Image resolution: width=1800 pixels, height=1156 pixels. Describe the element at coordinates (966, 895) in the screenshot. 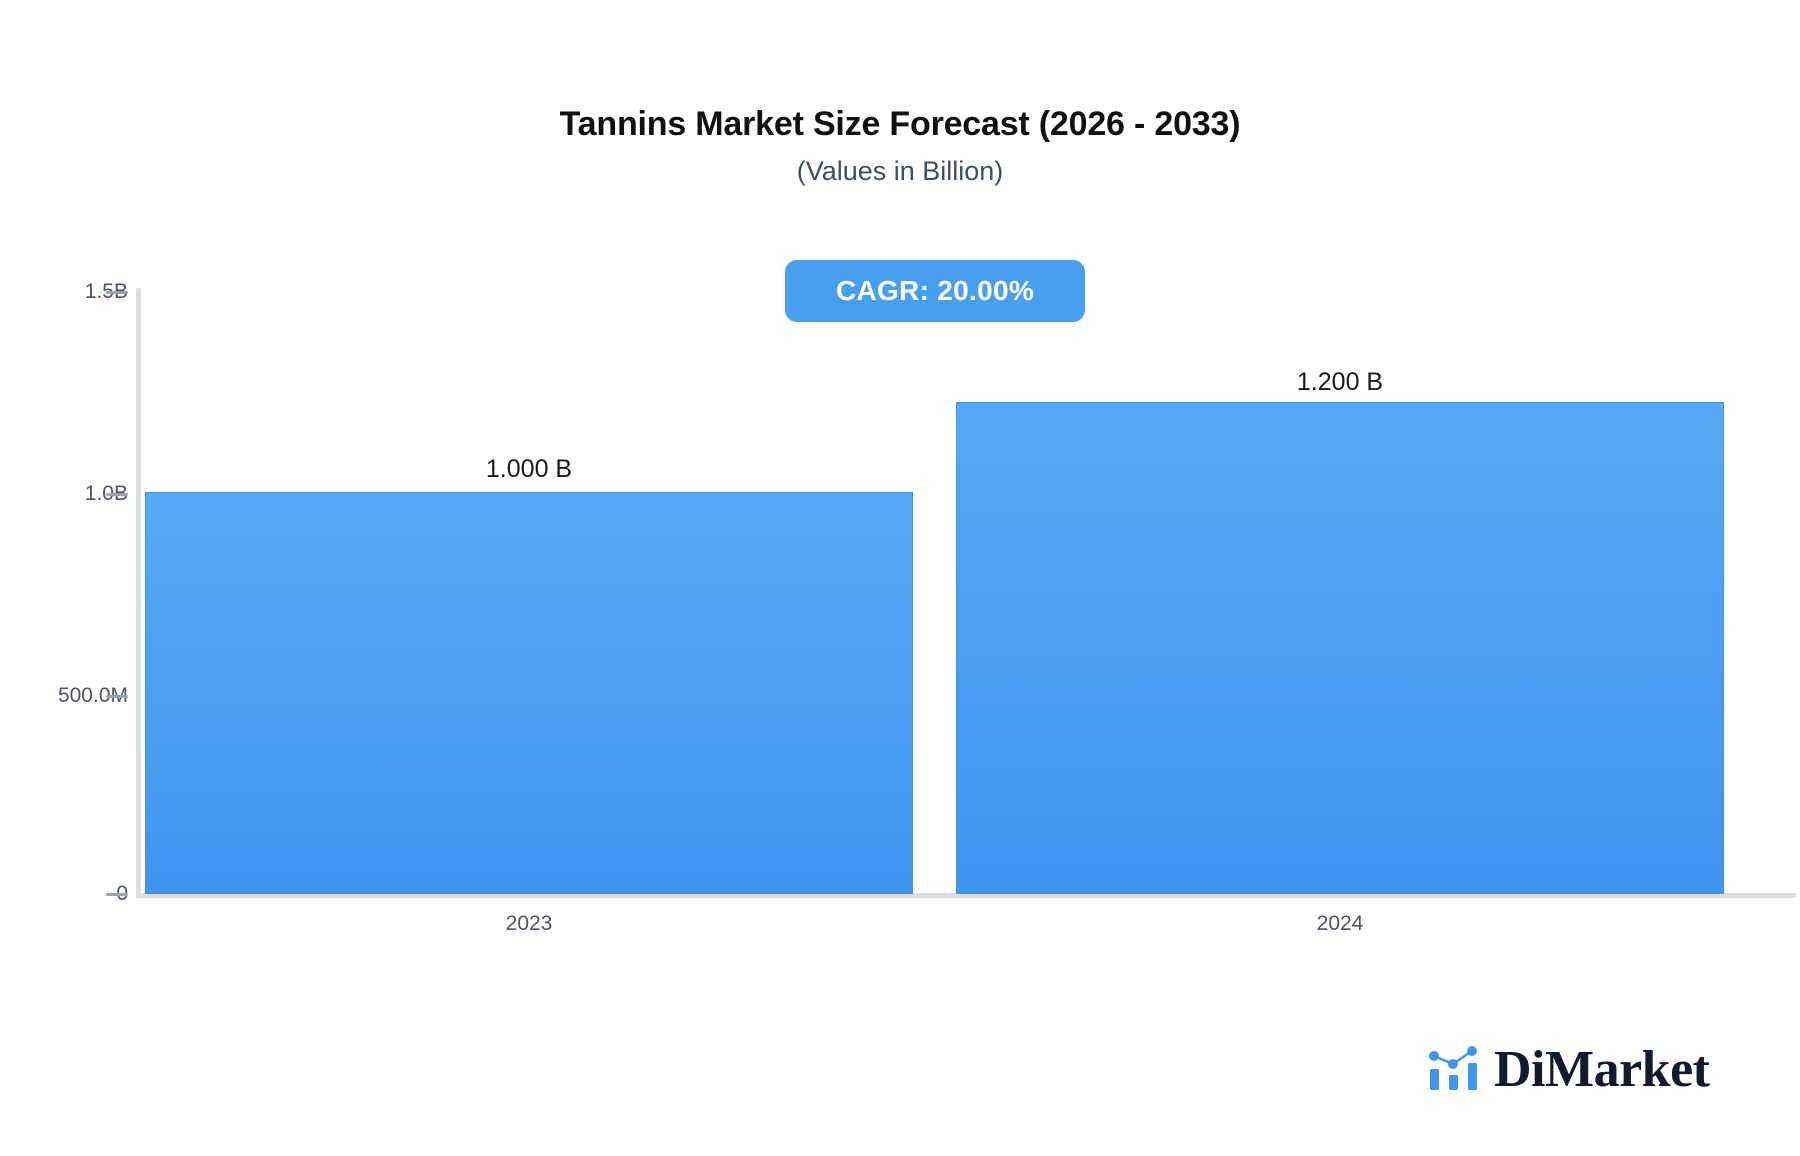

I see `x-axis-line` at that location.